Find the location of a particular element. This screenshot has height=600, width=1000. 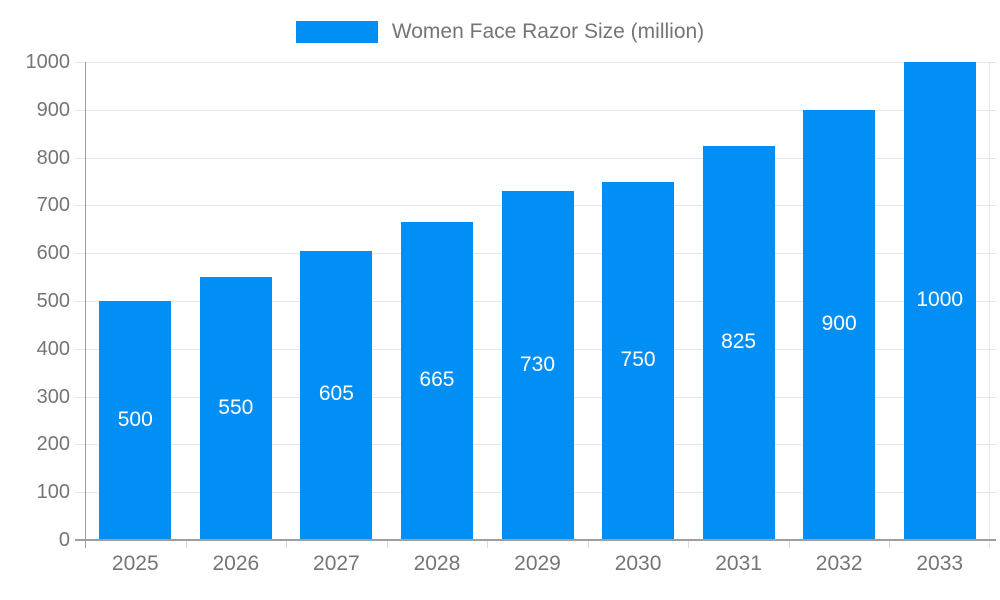

y-axis-tick-label: 500 is located at coordinates (53, 301).